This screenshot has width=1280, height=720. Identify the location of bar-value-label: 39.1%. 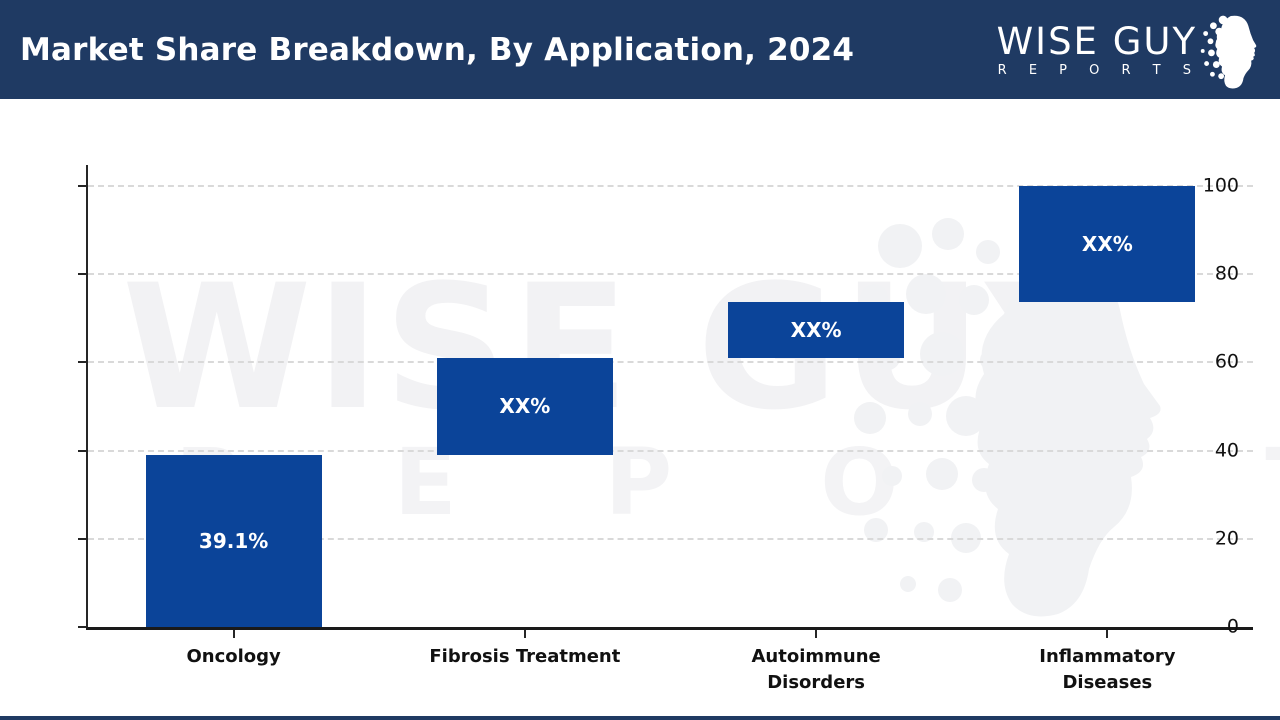
(233, 540).